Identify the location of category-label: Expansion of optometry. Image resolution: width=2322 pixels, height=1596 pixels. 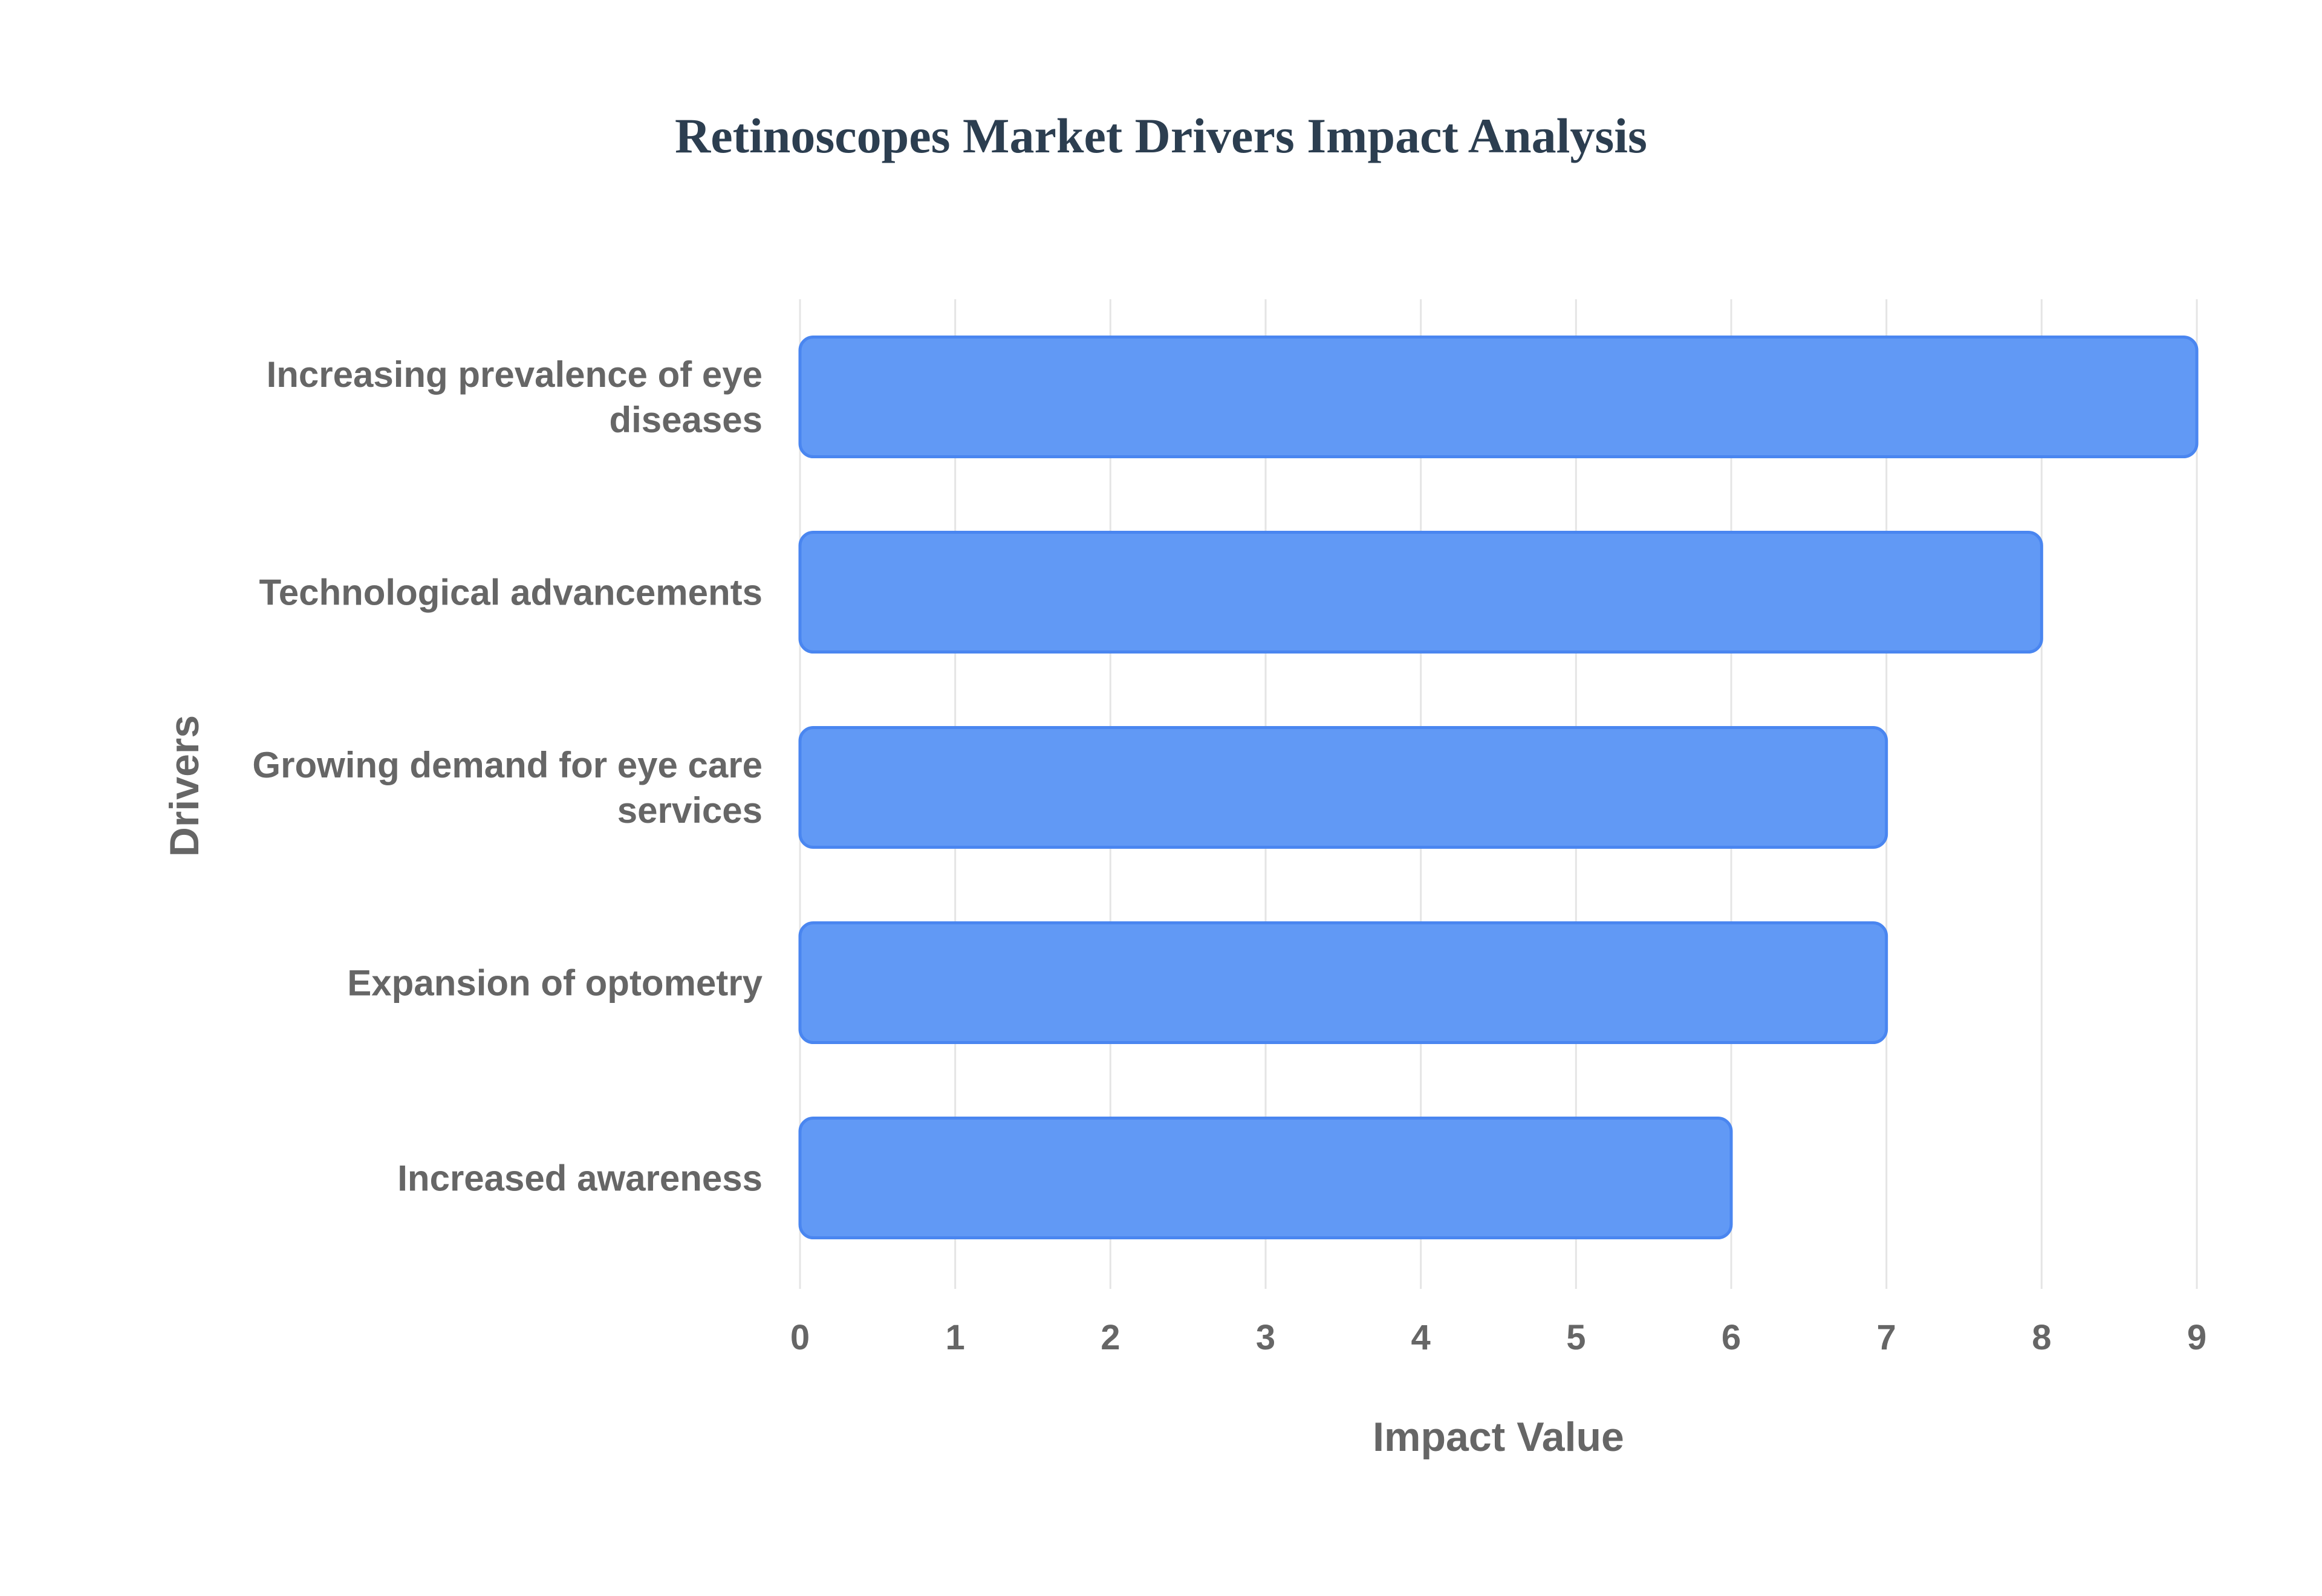
(555, 983).